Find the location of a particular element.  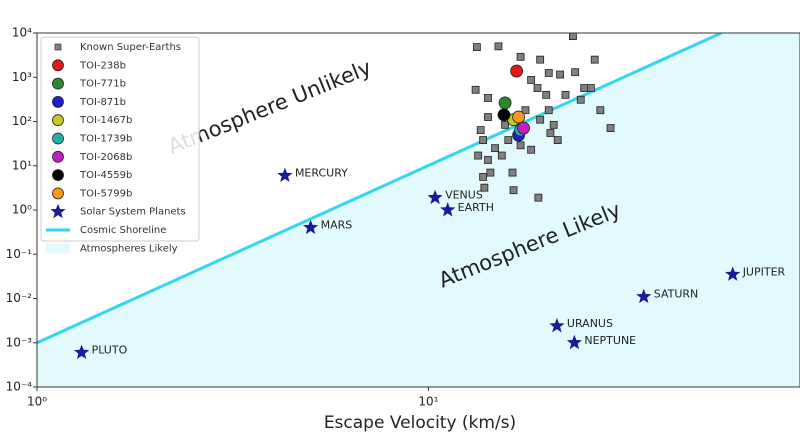

planet-label: SATURN is located at coordinates (676, 294).